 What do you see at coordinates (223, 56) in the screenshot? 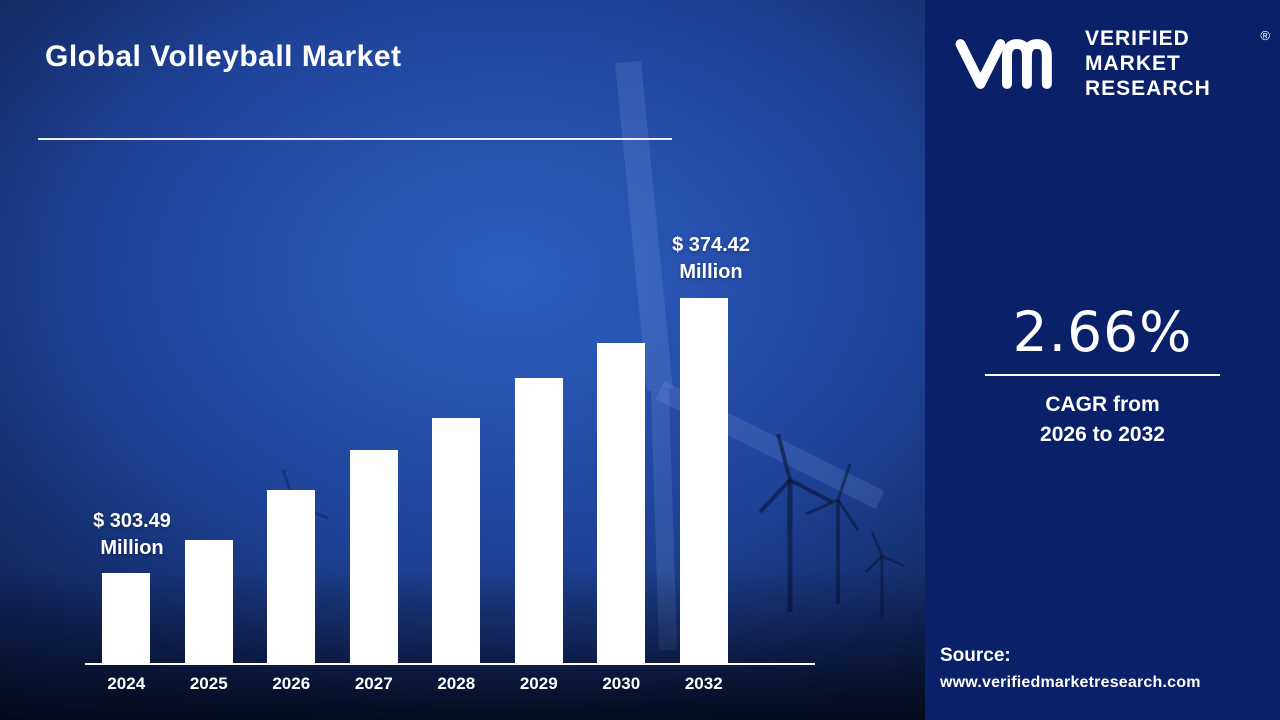
I see `page-title: Global Volleyball Market` at bounding box center [223, 56].